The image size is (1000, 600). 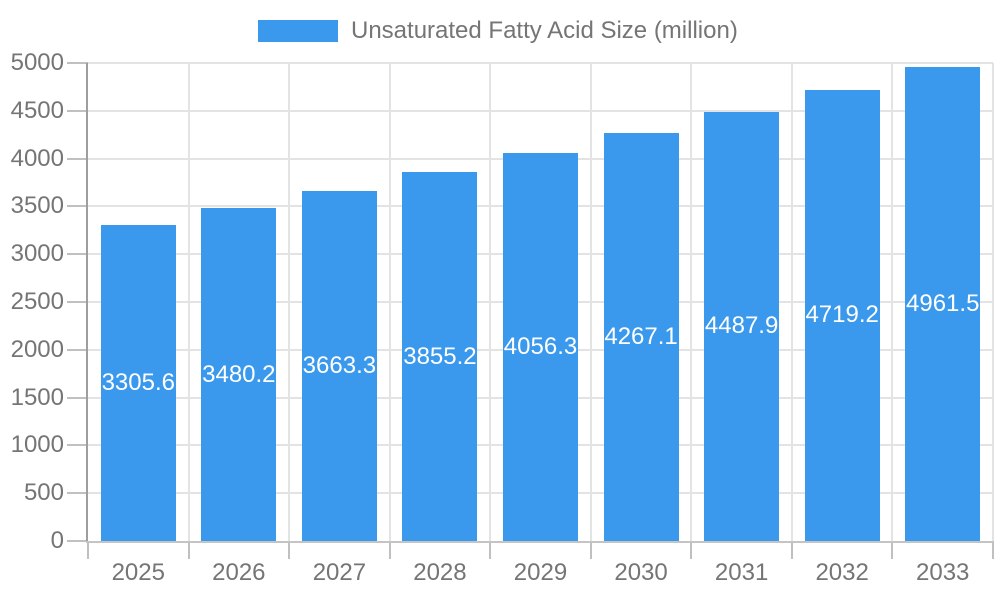 I want to click on bar-value-label: 4056.3, so click(x=540, y=347).